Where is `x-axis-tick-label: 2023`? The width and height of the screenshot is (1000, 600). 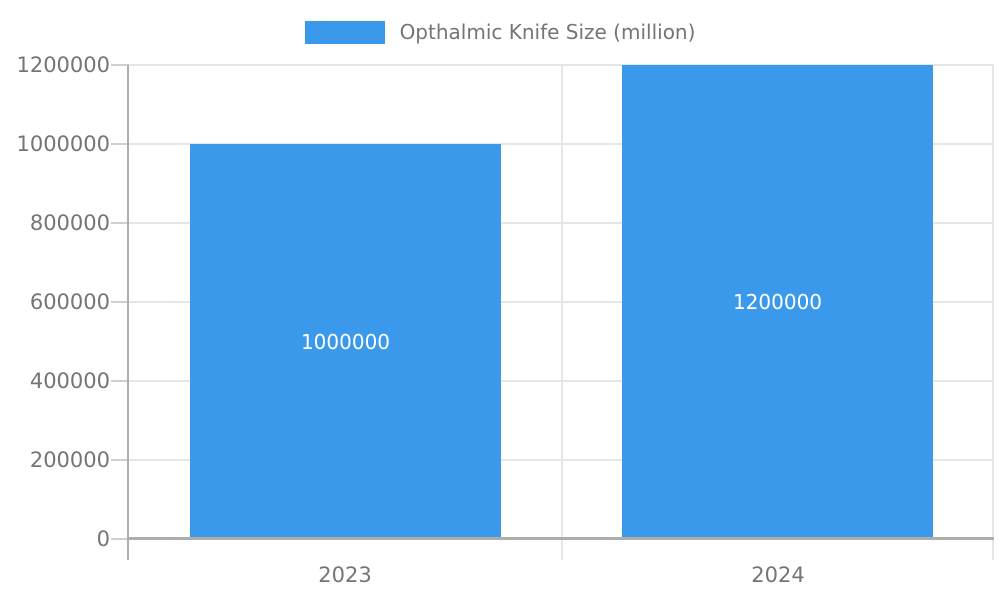
x-axis-tick-label: 2023 is located at coordinates (345, 575).